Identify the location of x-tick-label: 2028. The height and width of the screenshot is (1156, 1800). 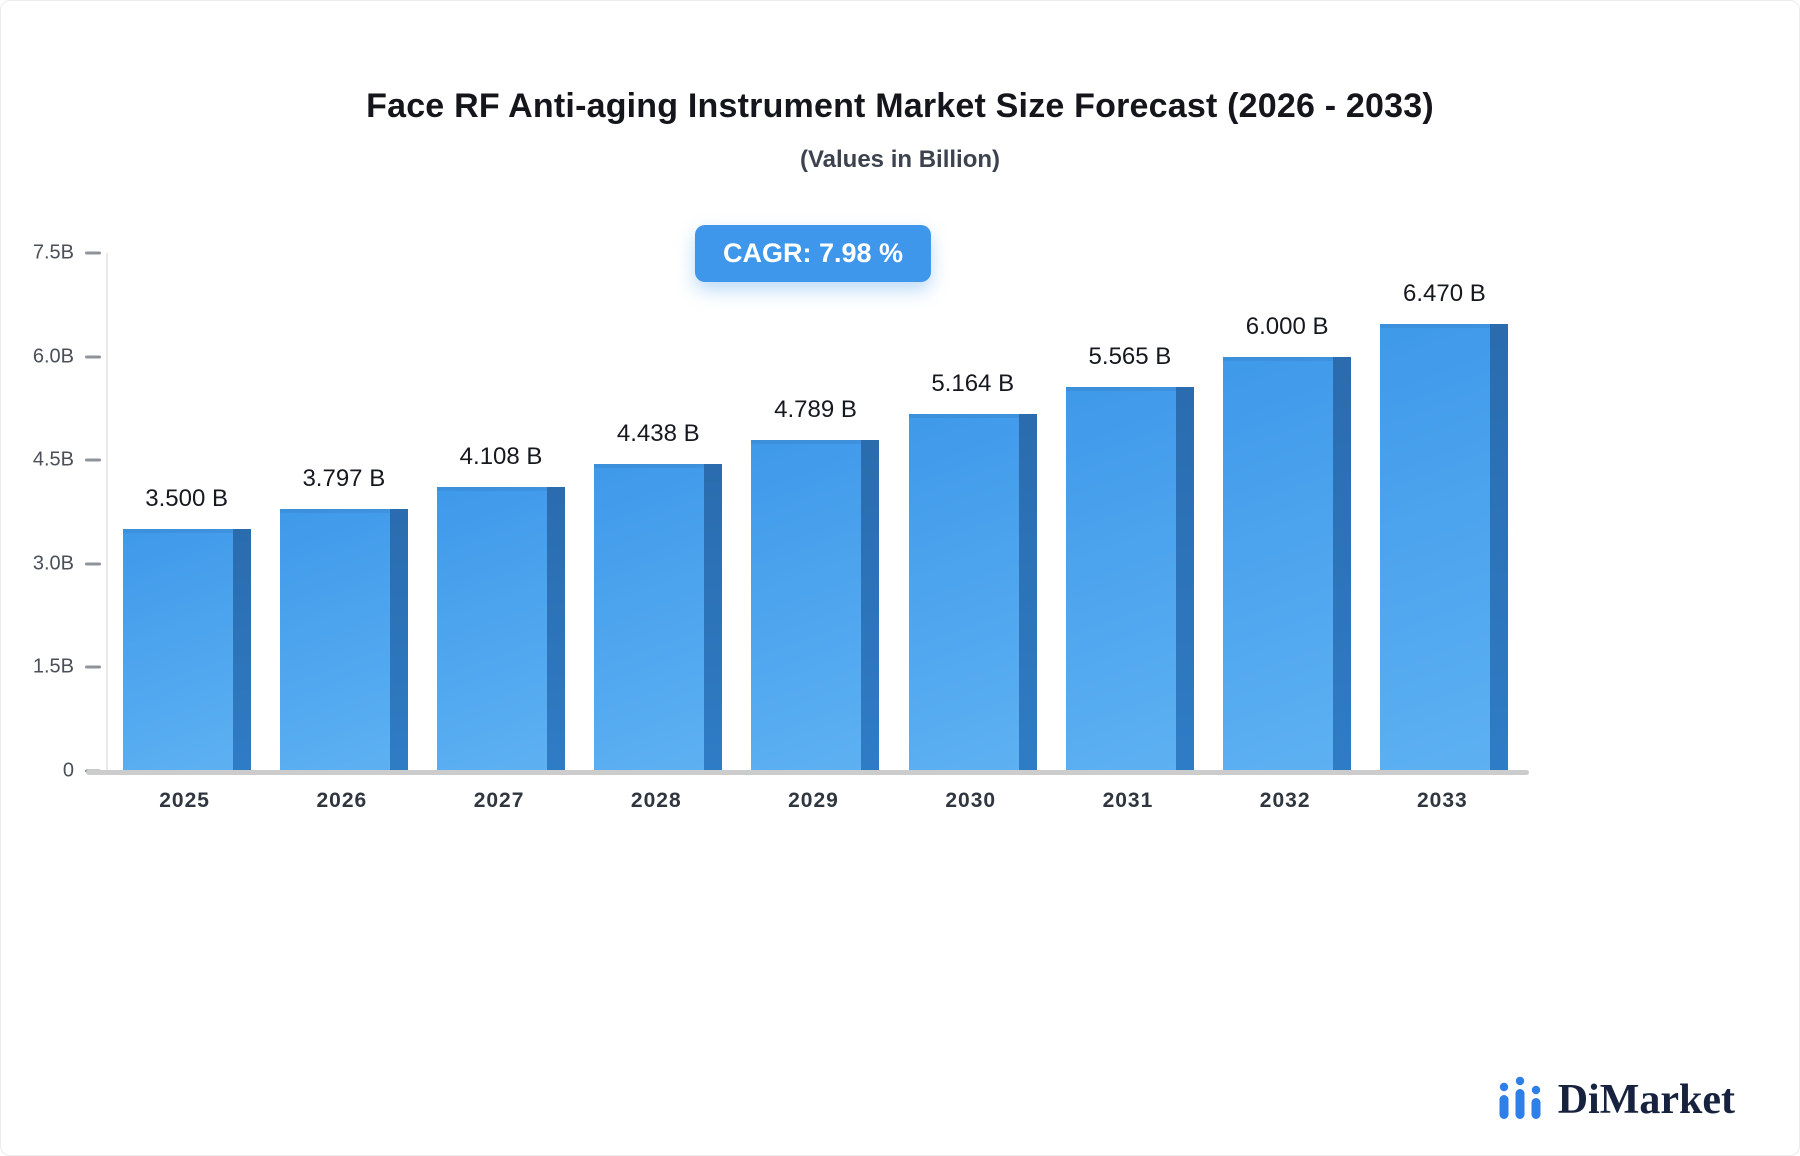
(656, 800).